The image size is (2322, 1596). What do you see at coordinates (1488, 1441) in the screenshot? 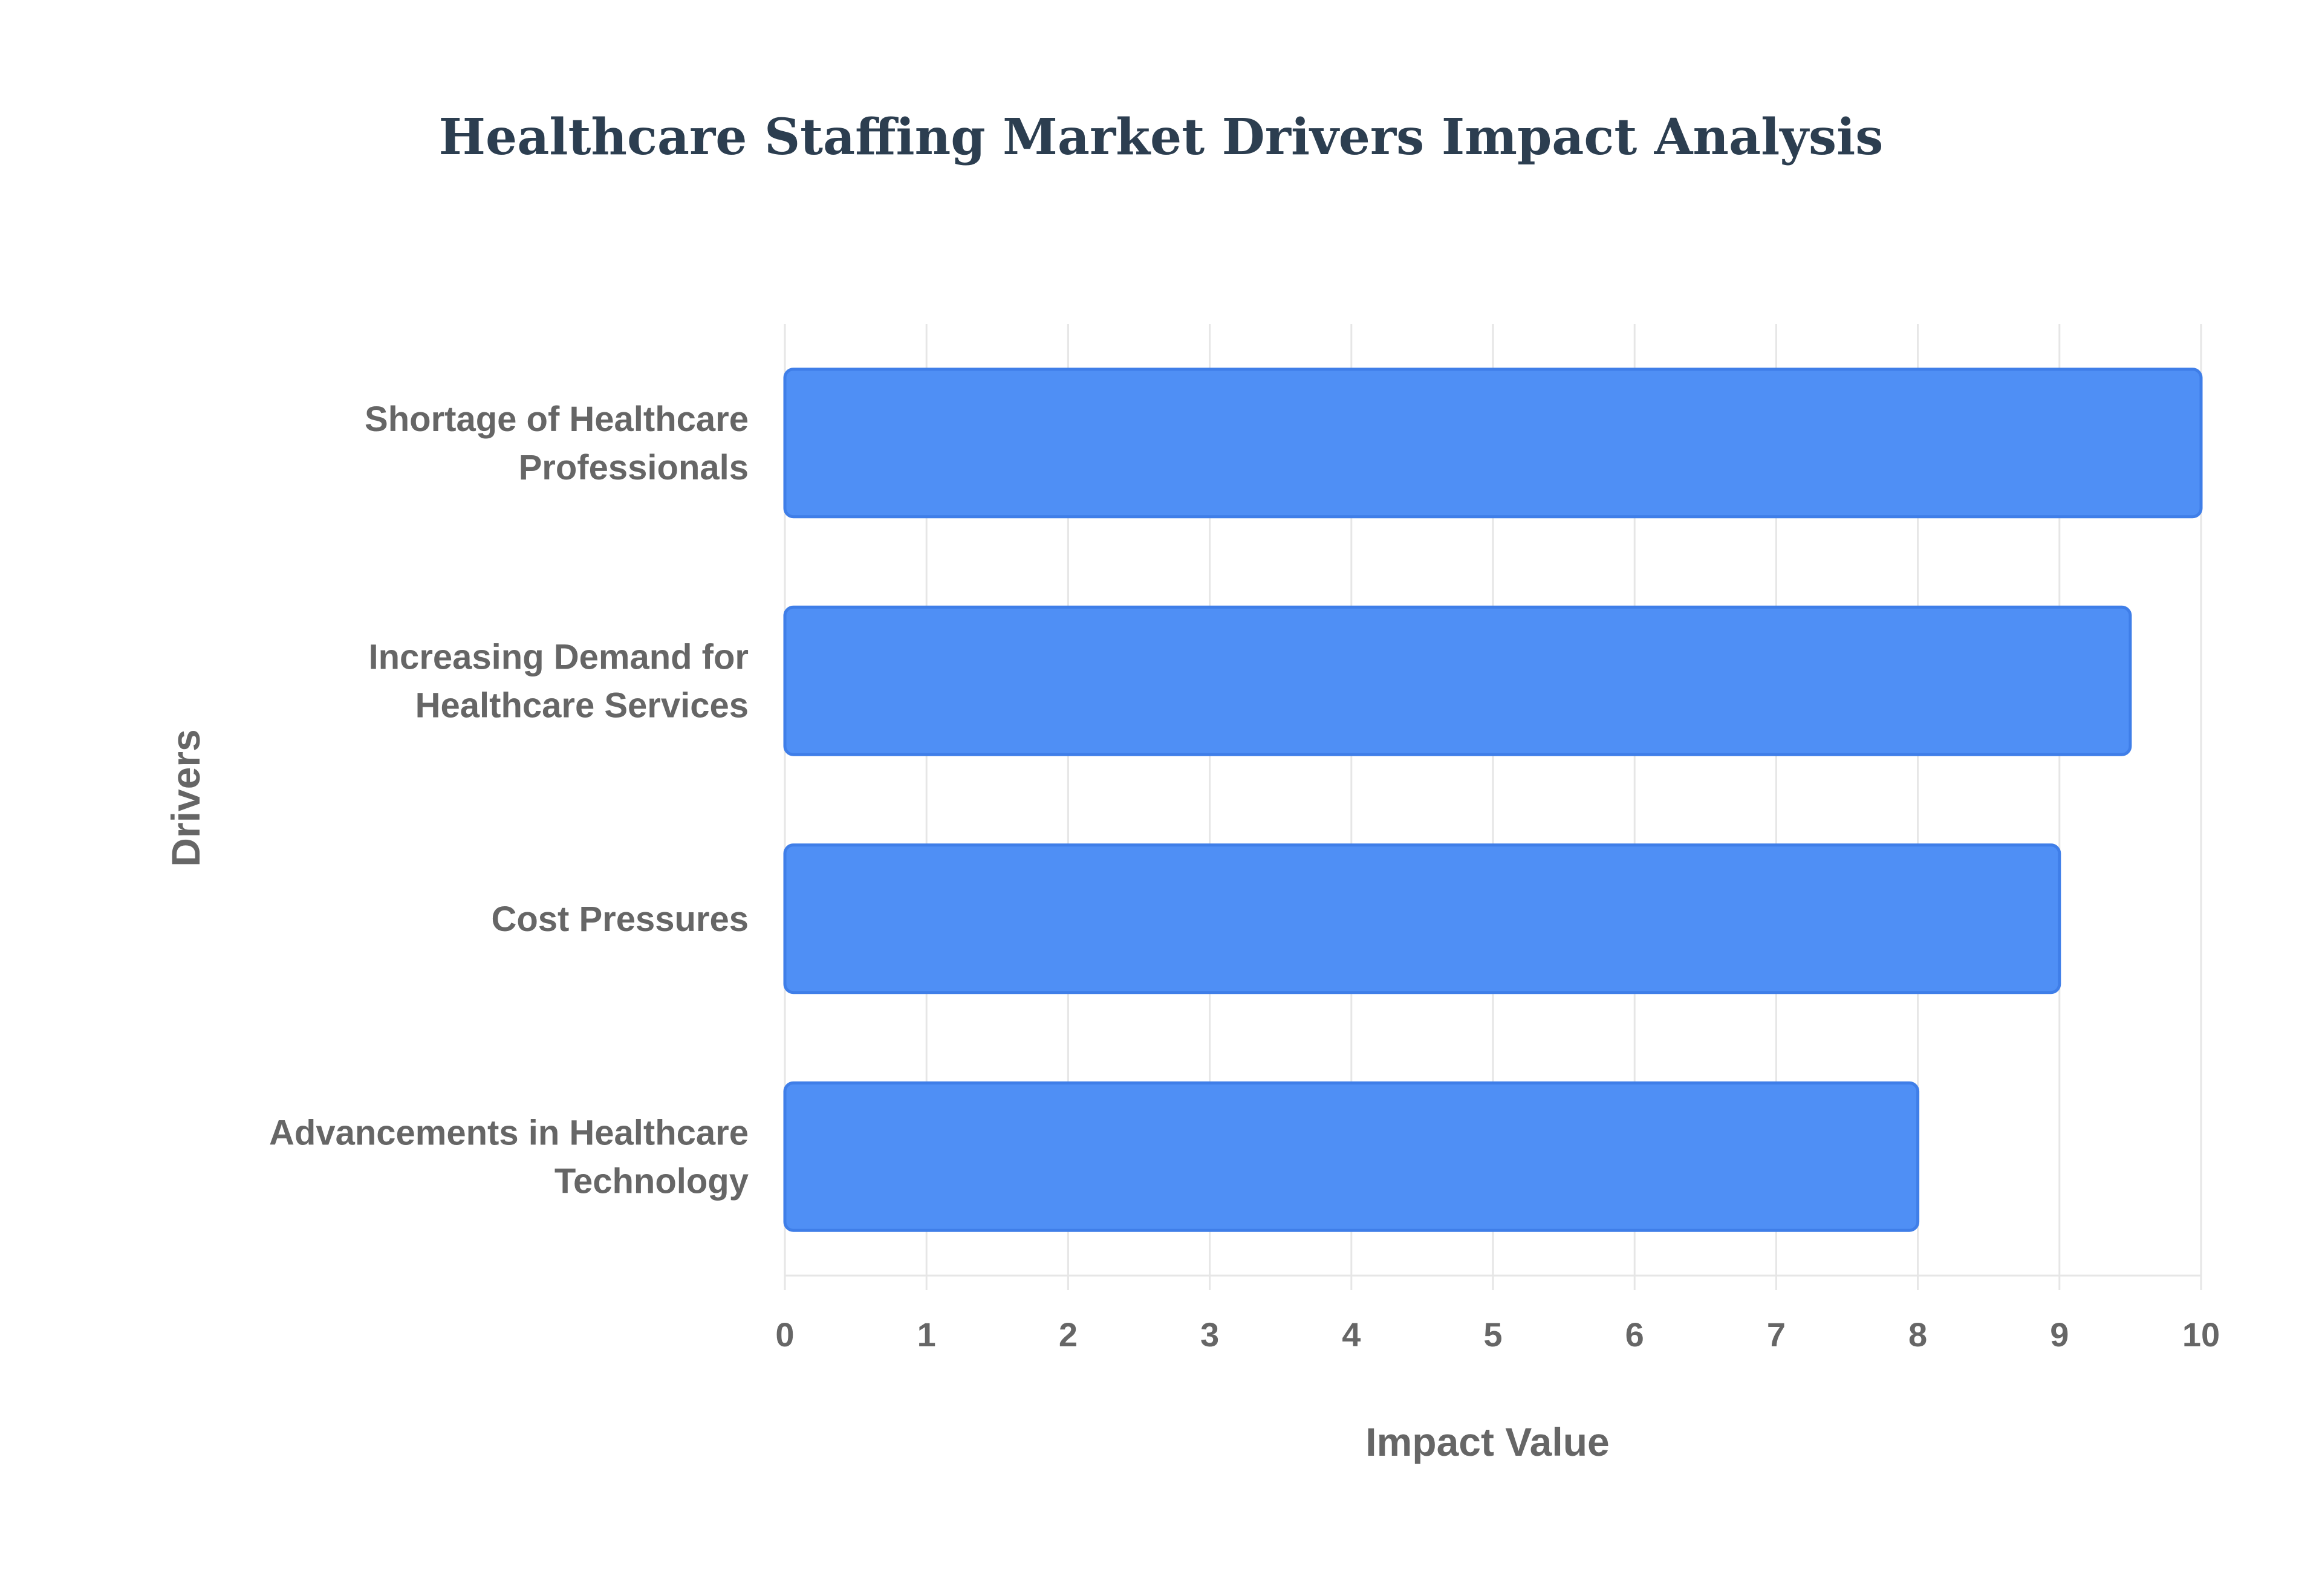
I see `x-axis-title: Impact Value` at bounding box center [1488, 1441].